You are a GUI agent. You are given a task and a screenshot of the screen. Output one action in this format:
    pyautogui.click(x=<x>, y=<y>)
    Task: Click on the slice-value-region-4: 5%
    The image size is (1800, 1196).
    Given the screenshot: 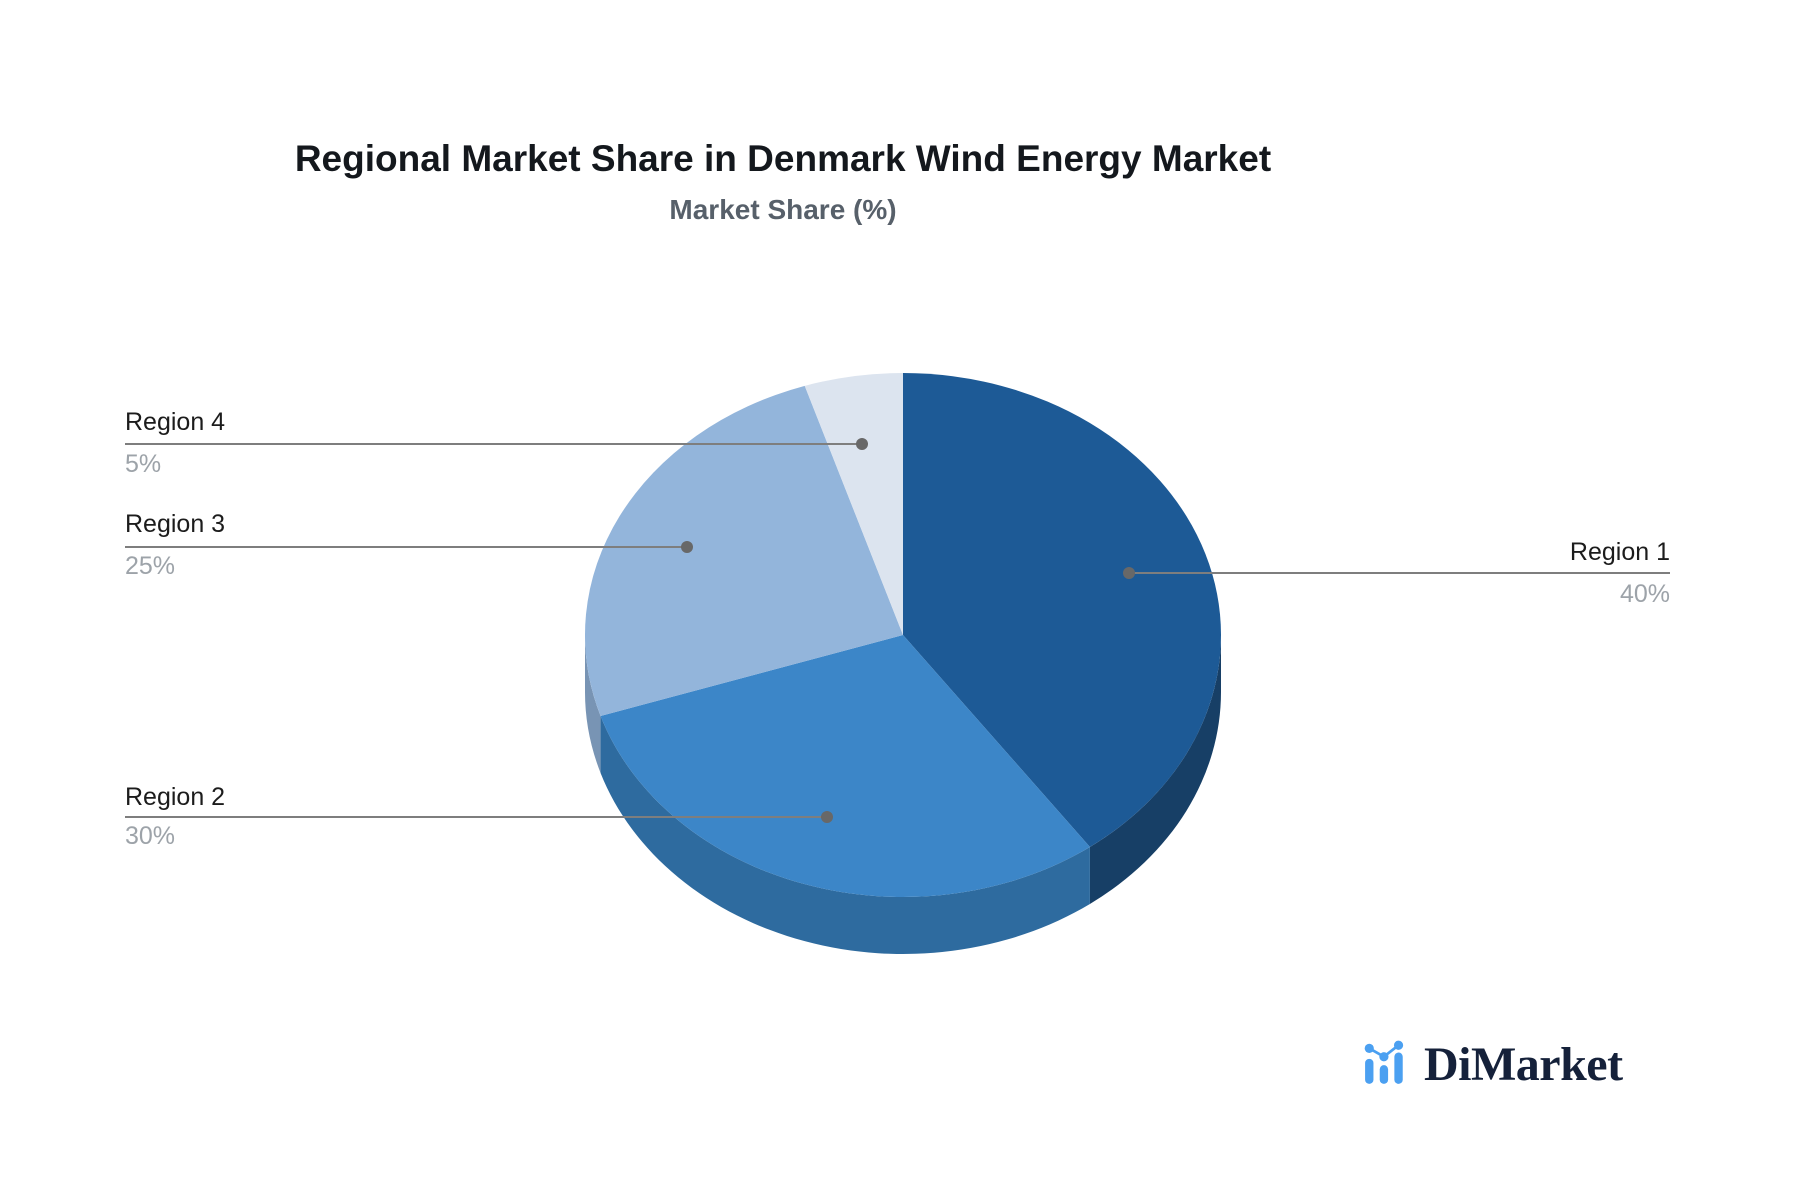 What is the action you would take?
    pyautogui.click(x=143, y=464)
    